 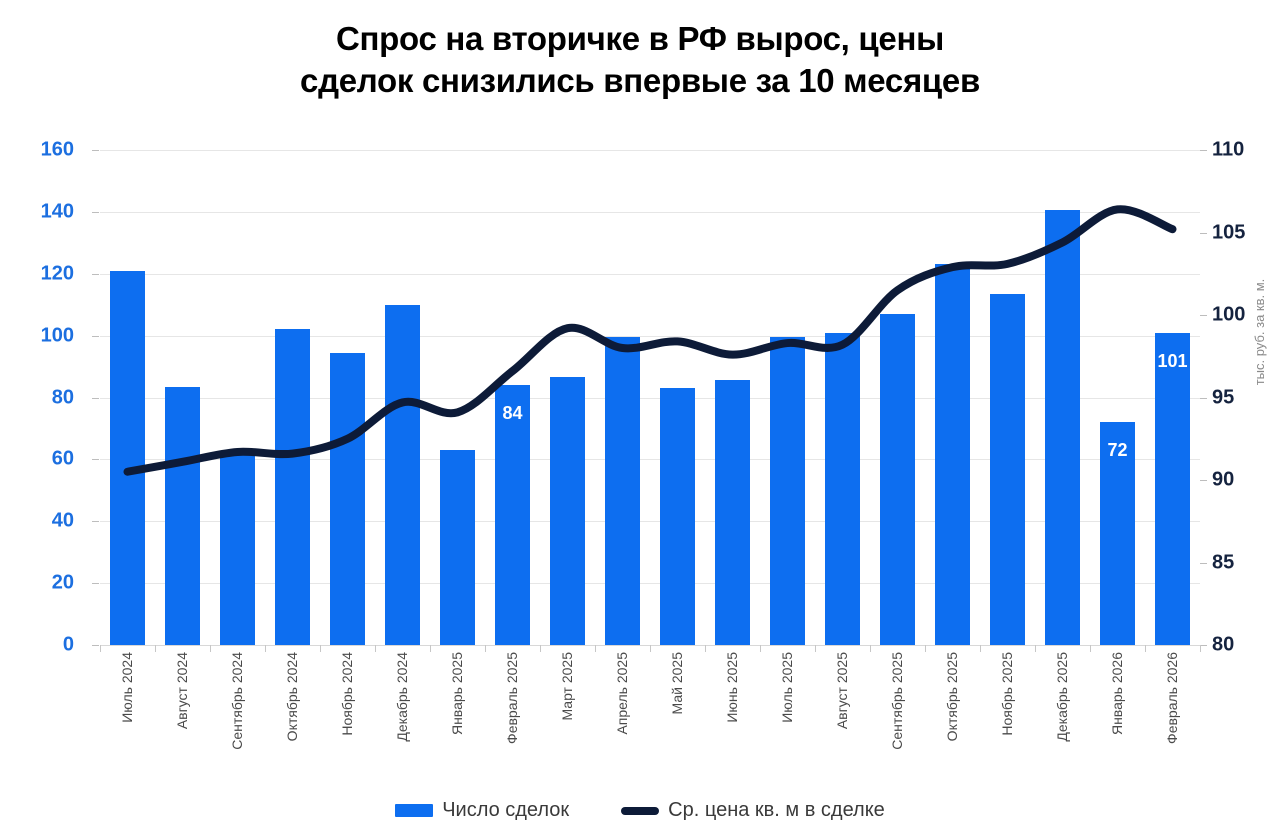 What do you see at coordinates (62, 458) in the screenshot?
I see `y-axis-left-ticklabel: 60` at bounding box center [62, 458].